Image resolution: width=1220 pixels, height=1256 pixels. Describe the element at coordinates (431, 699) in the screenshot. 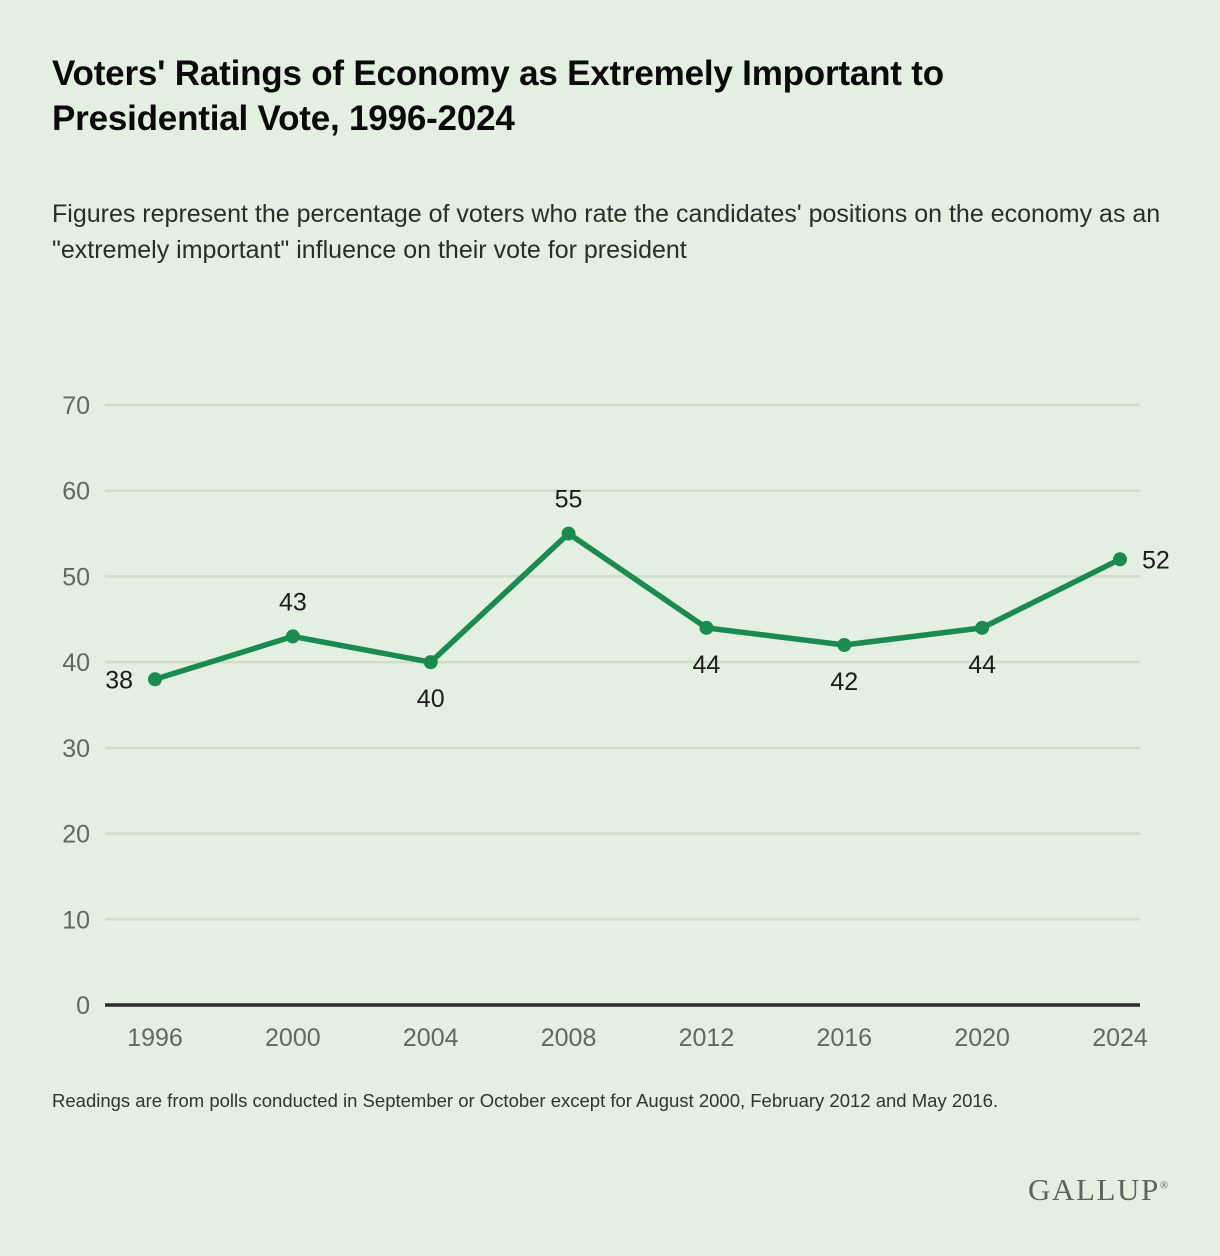

I see `data-point-label: 40` at that location.